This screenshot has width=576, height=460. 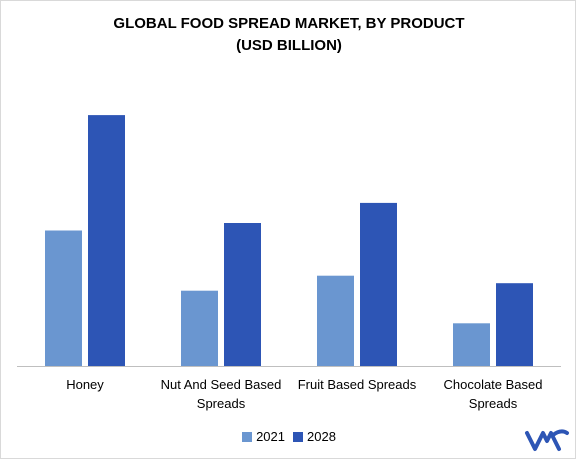 What do you see at coordinates (270, 436) in the screenshot?
I see `legend-label: 2021` at bounding box center [270, 436].